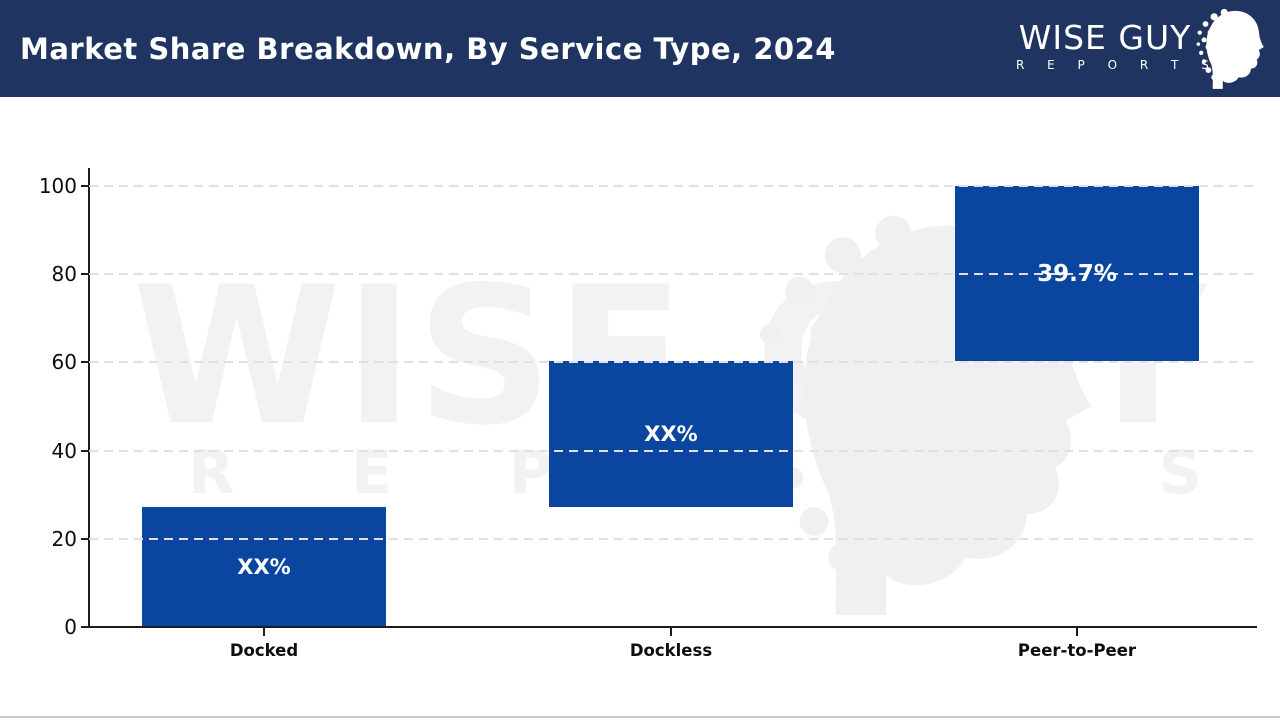 Image resolution: width=1280 pixels, height=720 pixels. Describe the element at coordinates (1105, 37) in the screenshot. I see `logo-wordmark: WISE GUY` at that location.